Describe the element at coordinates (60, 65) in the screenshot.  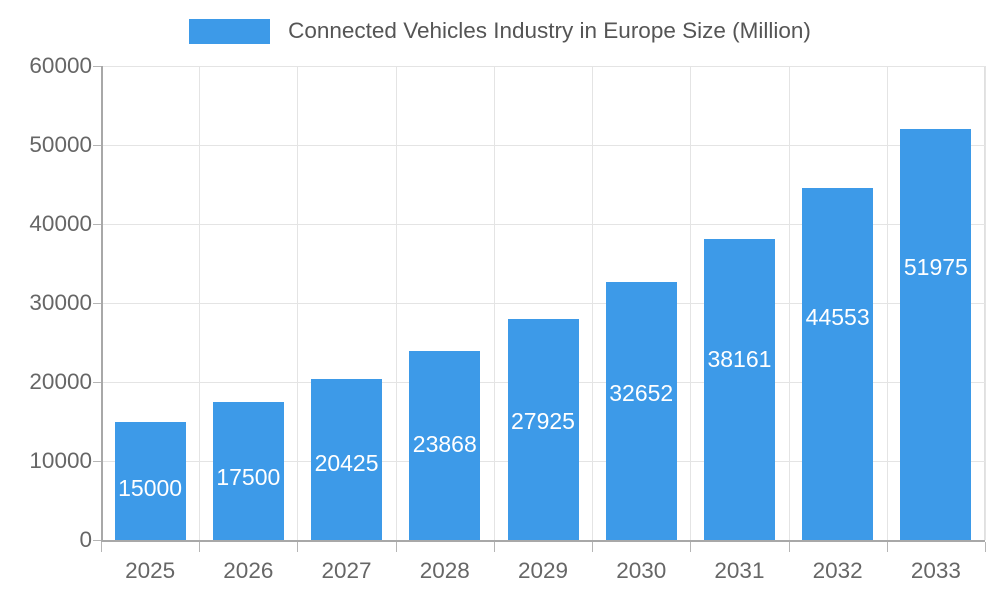
I see `y-axis-tick-label: 60000` at that location.